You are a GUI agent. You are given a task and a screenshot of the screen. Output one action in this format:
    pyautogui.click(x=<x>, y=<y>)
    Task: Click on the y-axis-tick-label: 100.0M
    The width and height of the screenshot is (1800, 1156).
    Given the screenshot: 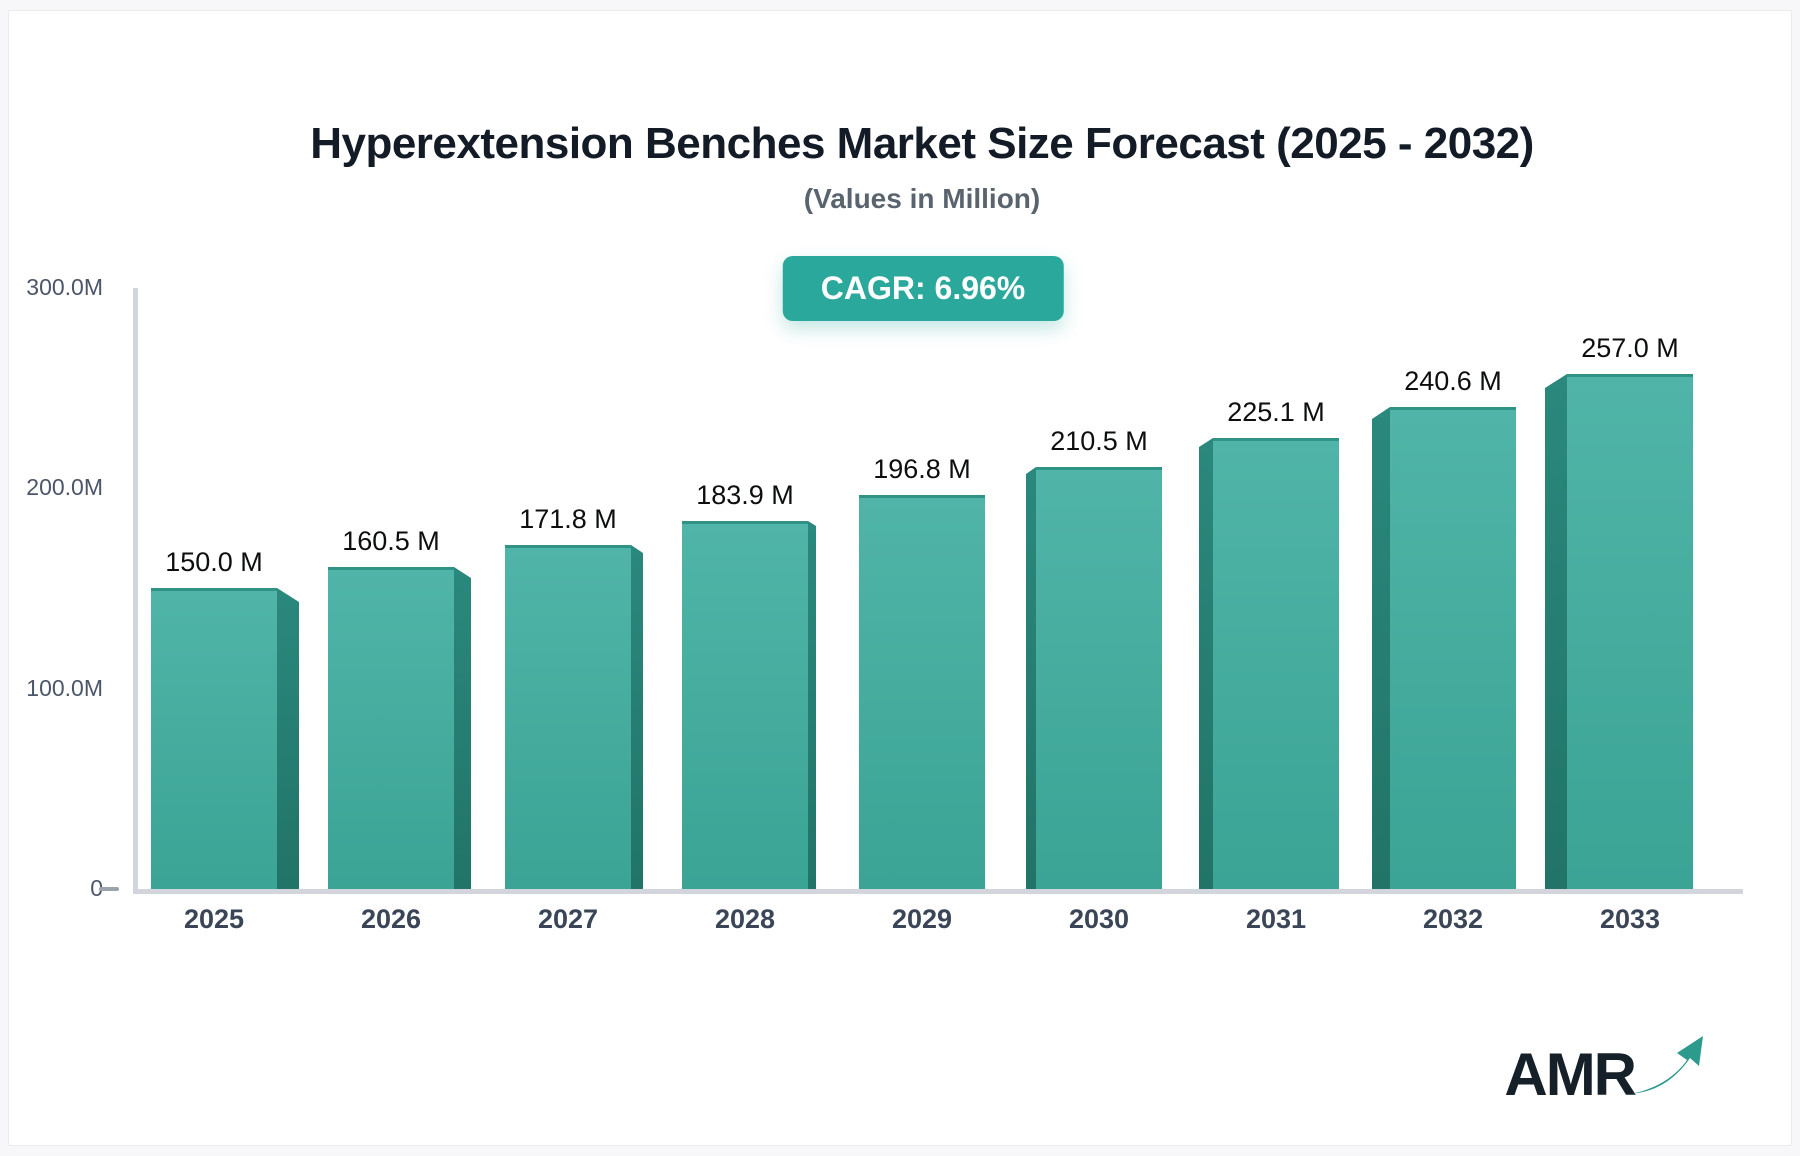 What is the action you would take?
    pyautogui.click(x=64, y=687)
    